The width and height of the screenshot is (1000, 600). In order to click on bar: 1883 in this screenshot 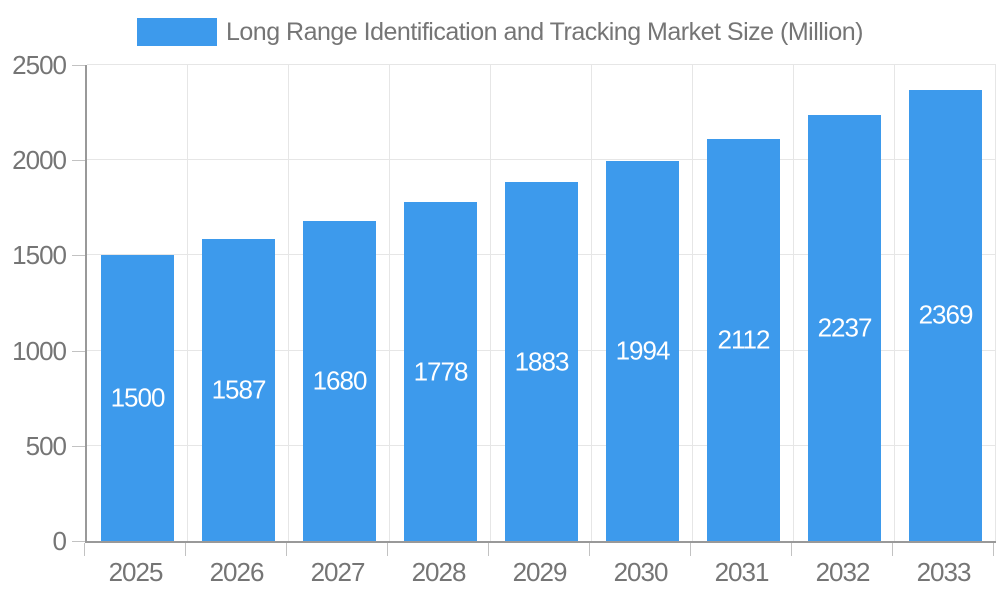, I will do `click(541, 361)`.